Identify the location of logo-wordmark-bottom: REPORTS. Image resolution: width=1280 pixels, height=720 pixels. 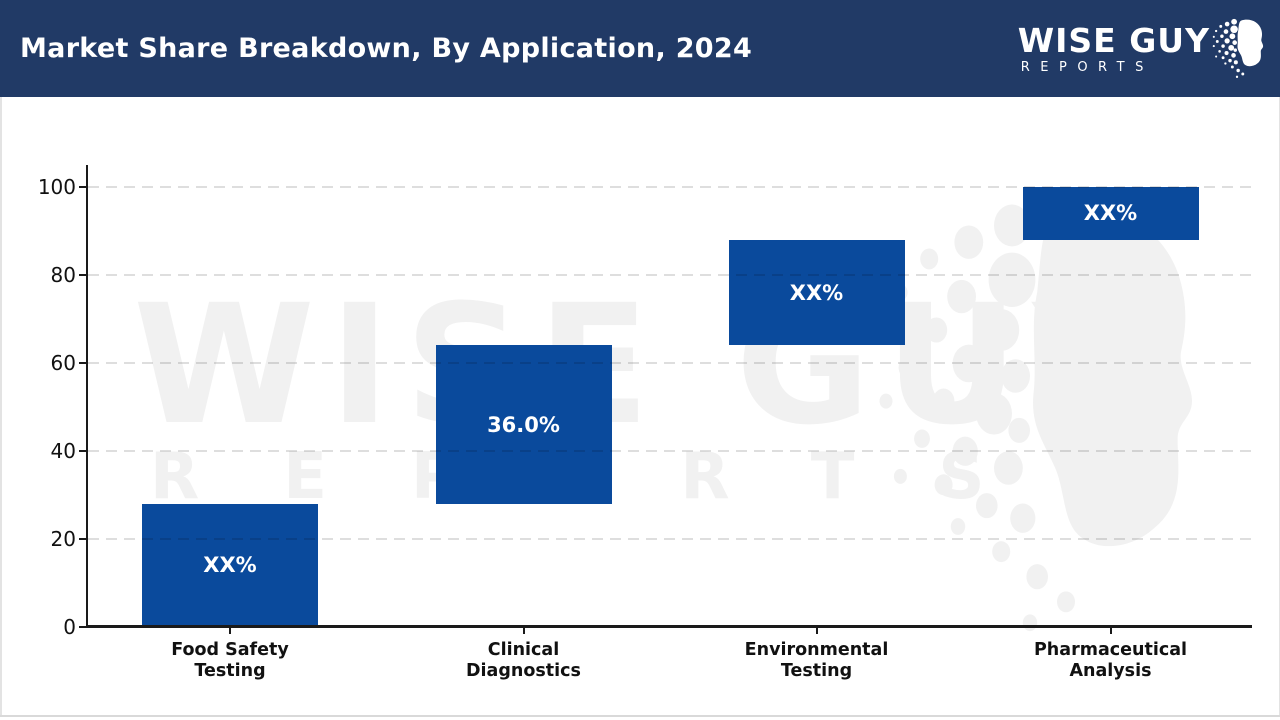
(1087, 67).